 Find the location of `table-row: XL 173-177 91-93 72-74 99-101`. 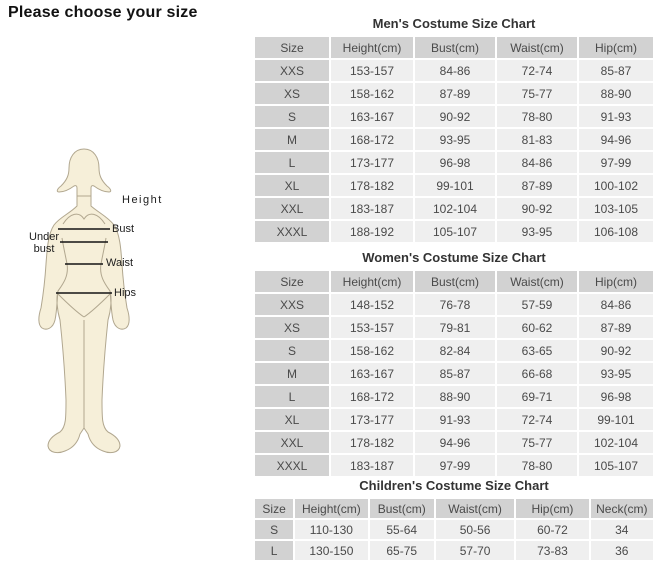

table-row: XL 173-177 91-93 72-74 99-101 is located at coordinates (454, 419).